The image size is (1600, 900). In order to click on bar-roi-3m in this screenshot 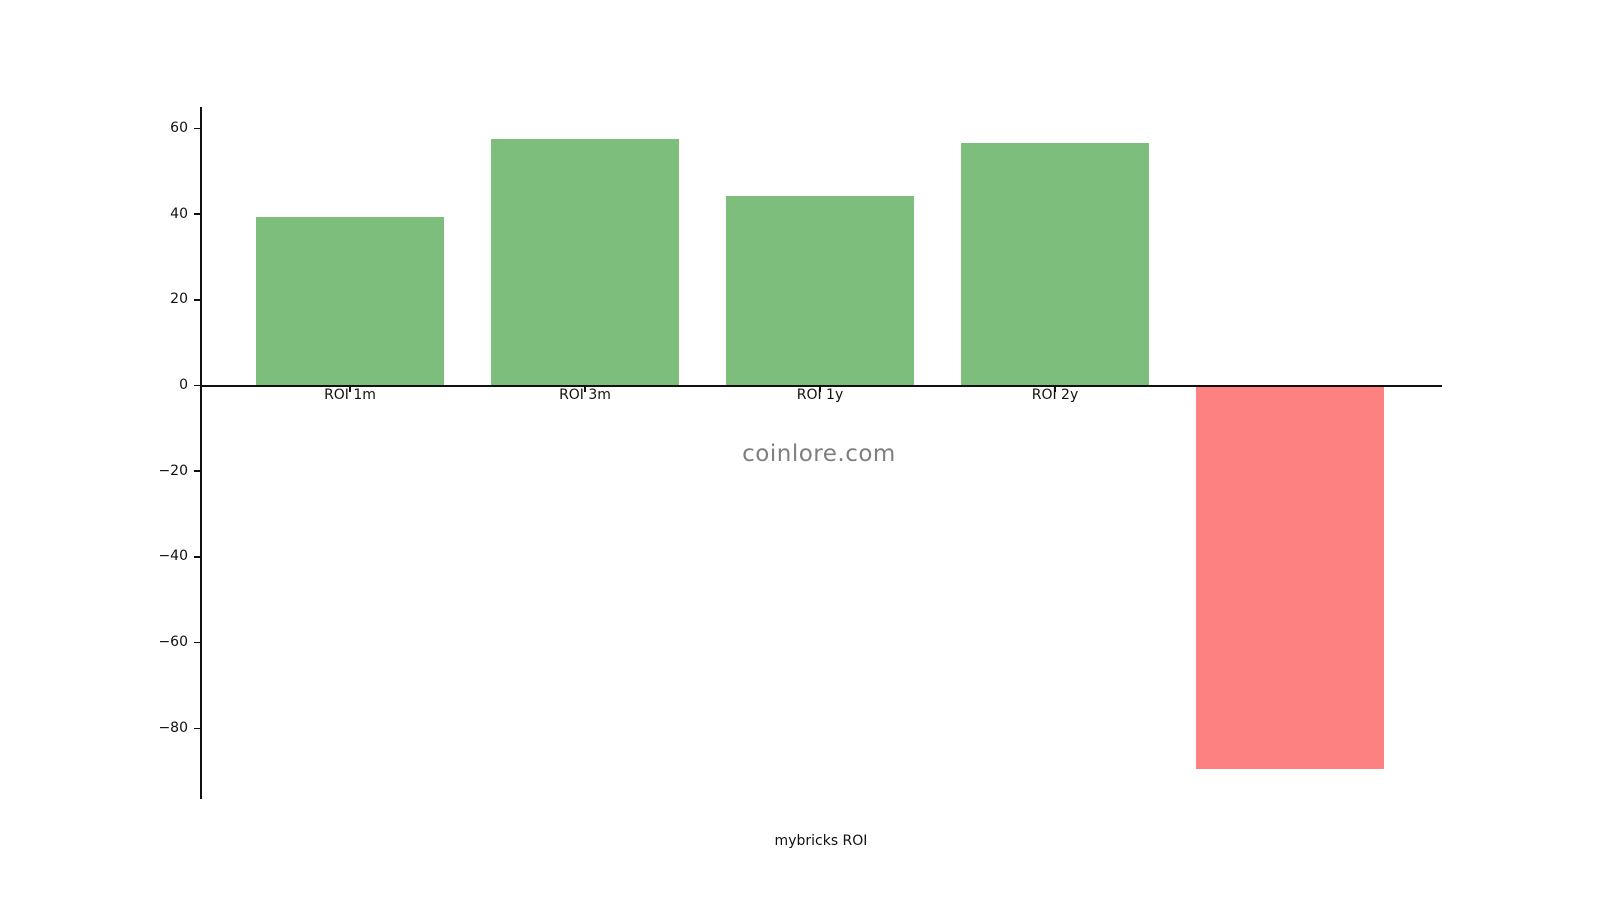, I will do `click(585, 262)`.